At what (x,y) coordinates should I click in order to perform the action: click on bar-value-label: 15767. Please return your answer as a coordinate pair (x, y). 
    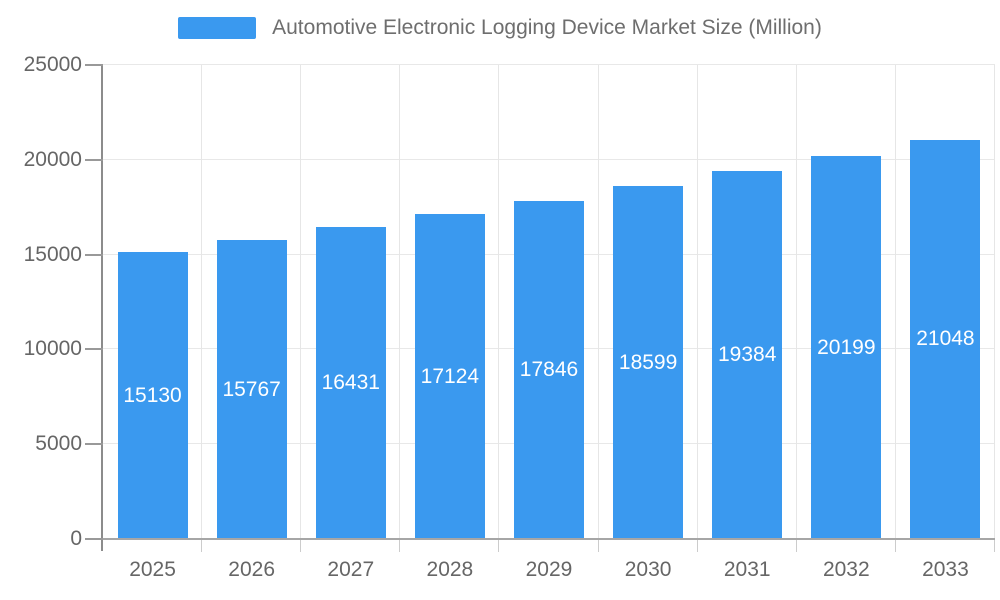
    Looking at the image, I should click on (251, 389).